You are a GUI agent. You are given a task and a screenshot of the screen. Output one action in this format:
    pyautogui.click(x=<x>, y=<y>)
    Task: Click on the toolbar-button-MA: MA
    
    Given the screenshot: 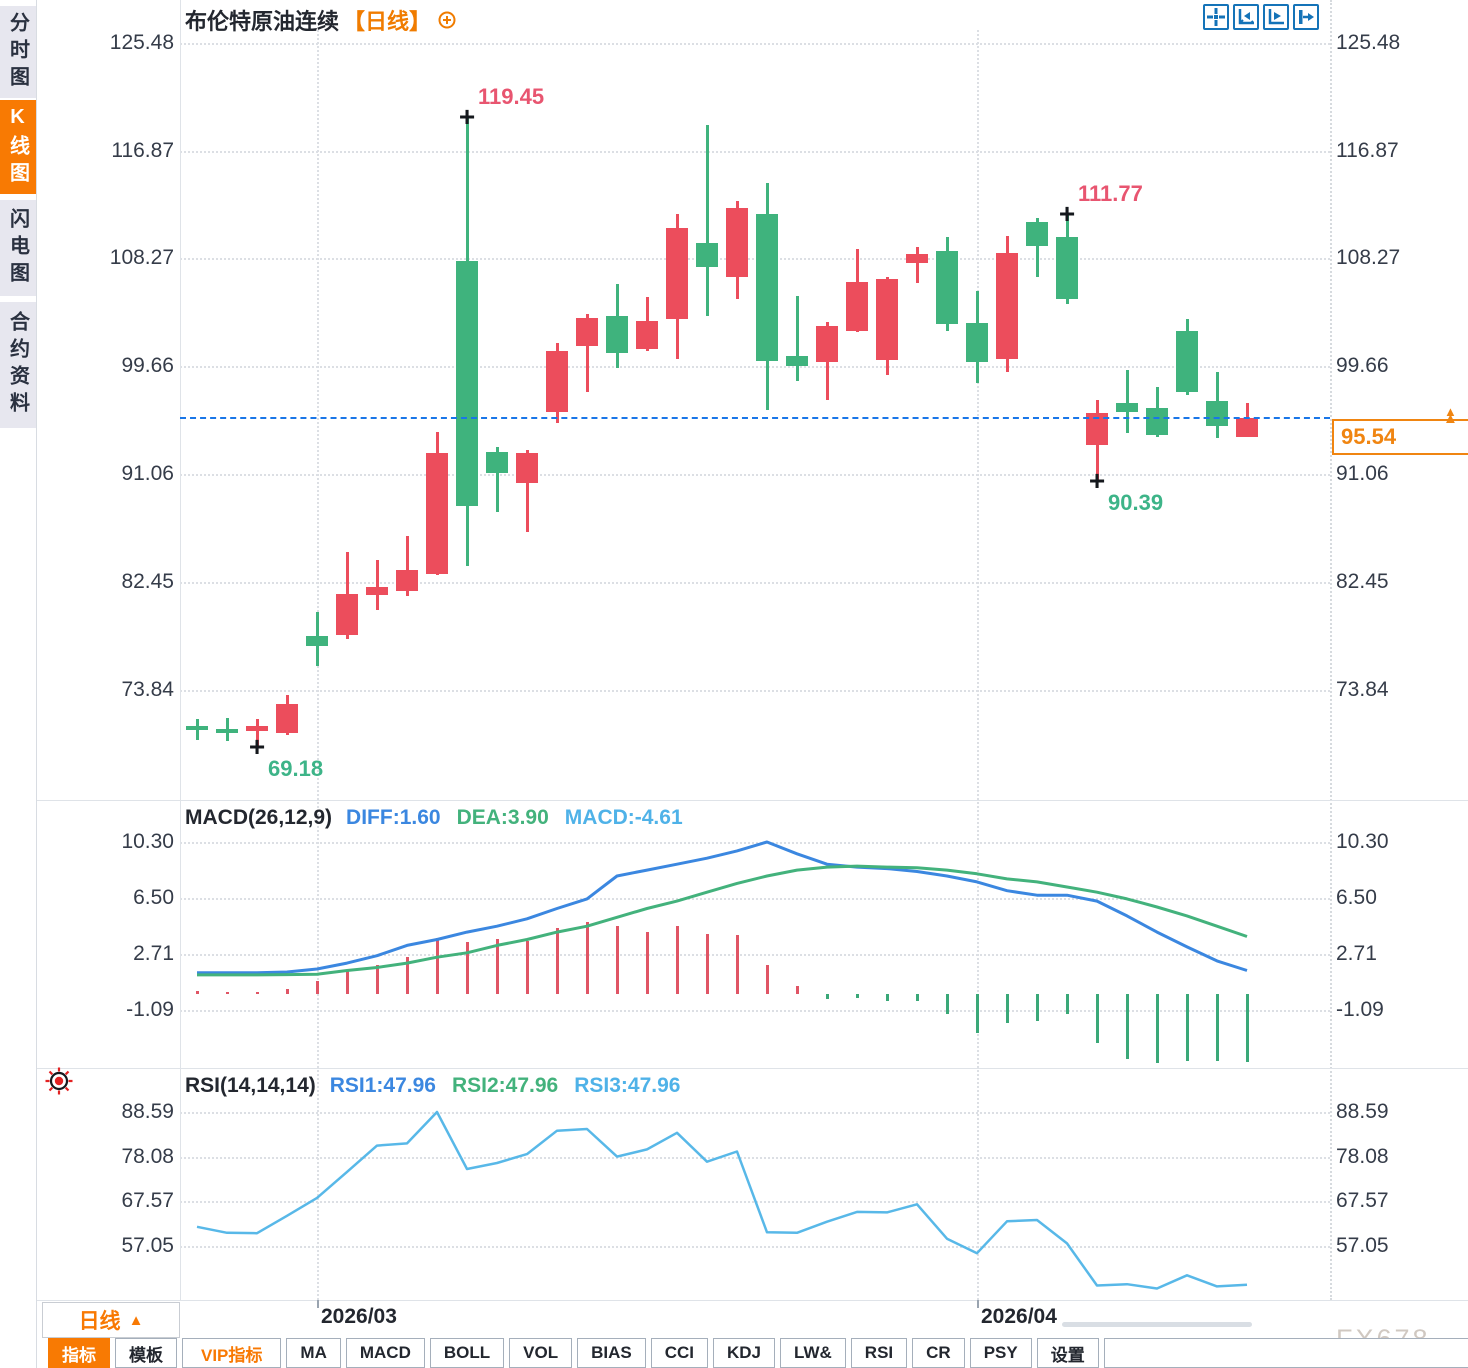 What is the action you would take?
    pyautogui.click(x=313, y=1353)
    